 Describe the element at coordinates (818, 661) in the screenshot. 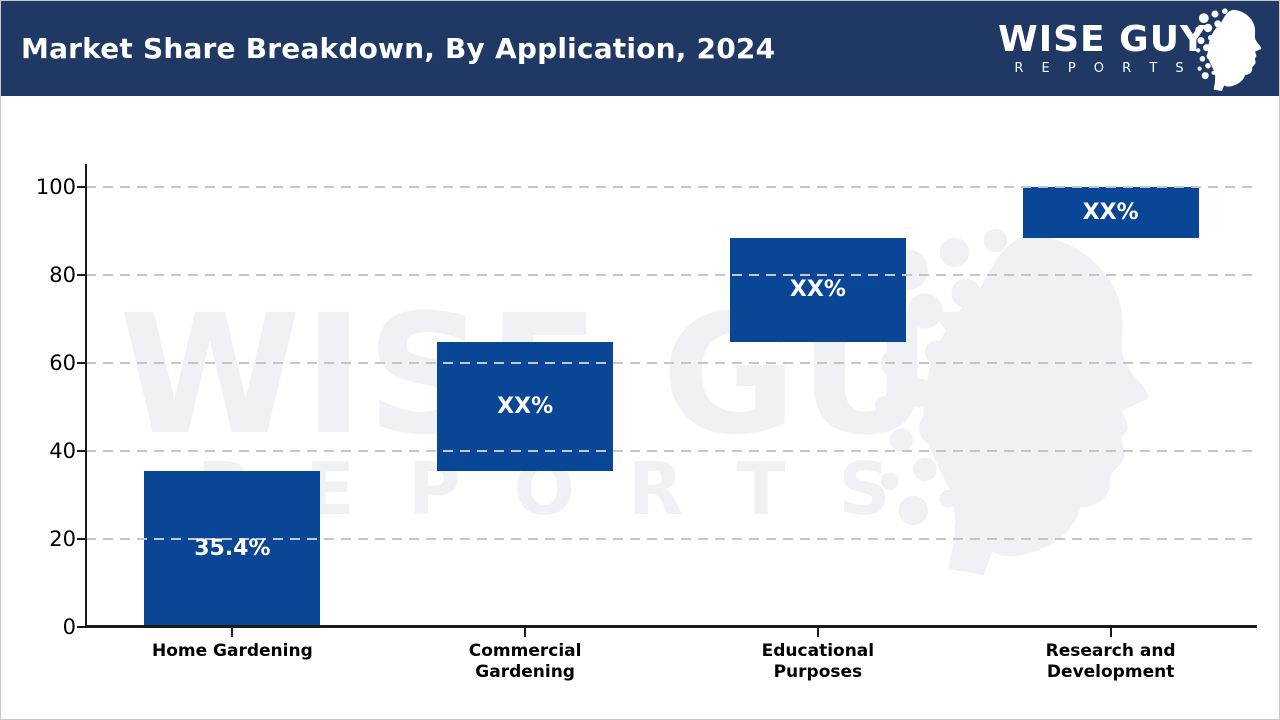

I see `category-label-3: Educational Purposes` at that location.